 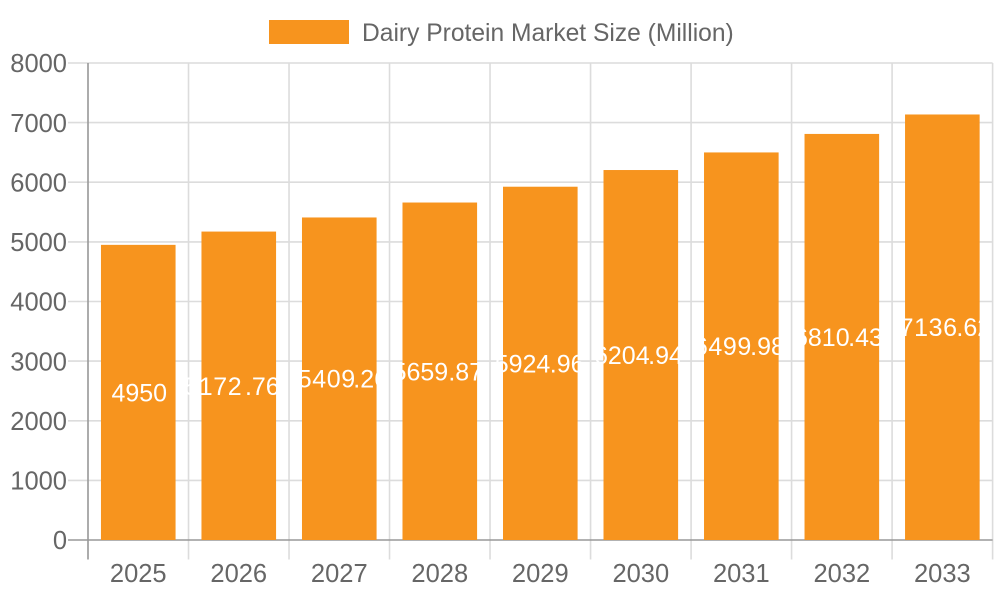 What do you see at coordinates (841, 574) in the screenshot?
I see `svg-text: 2032` at bounding box center [841, 574].